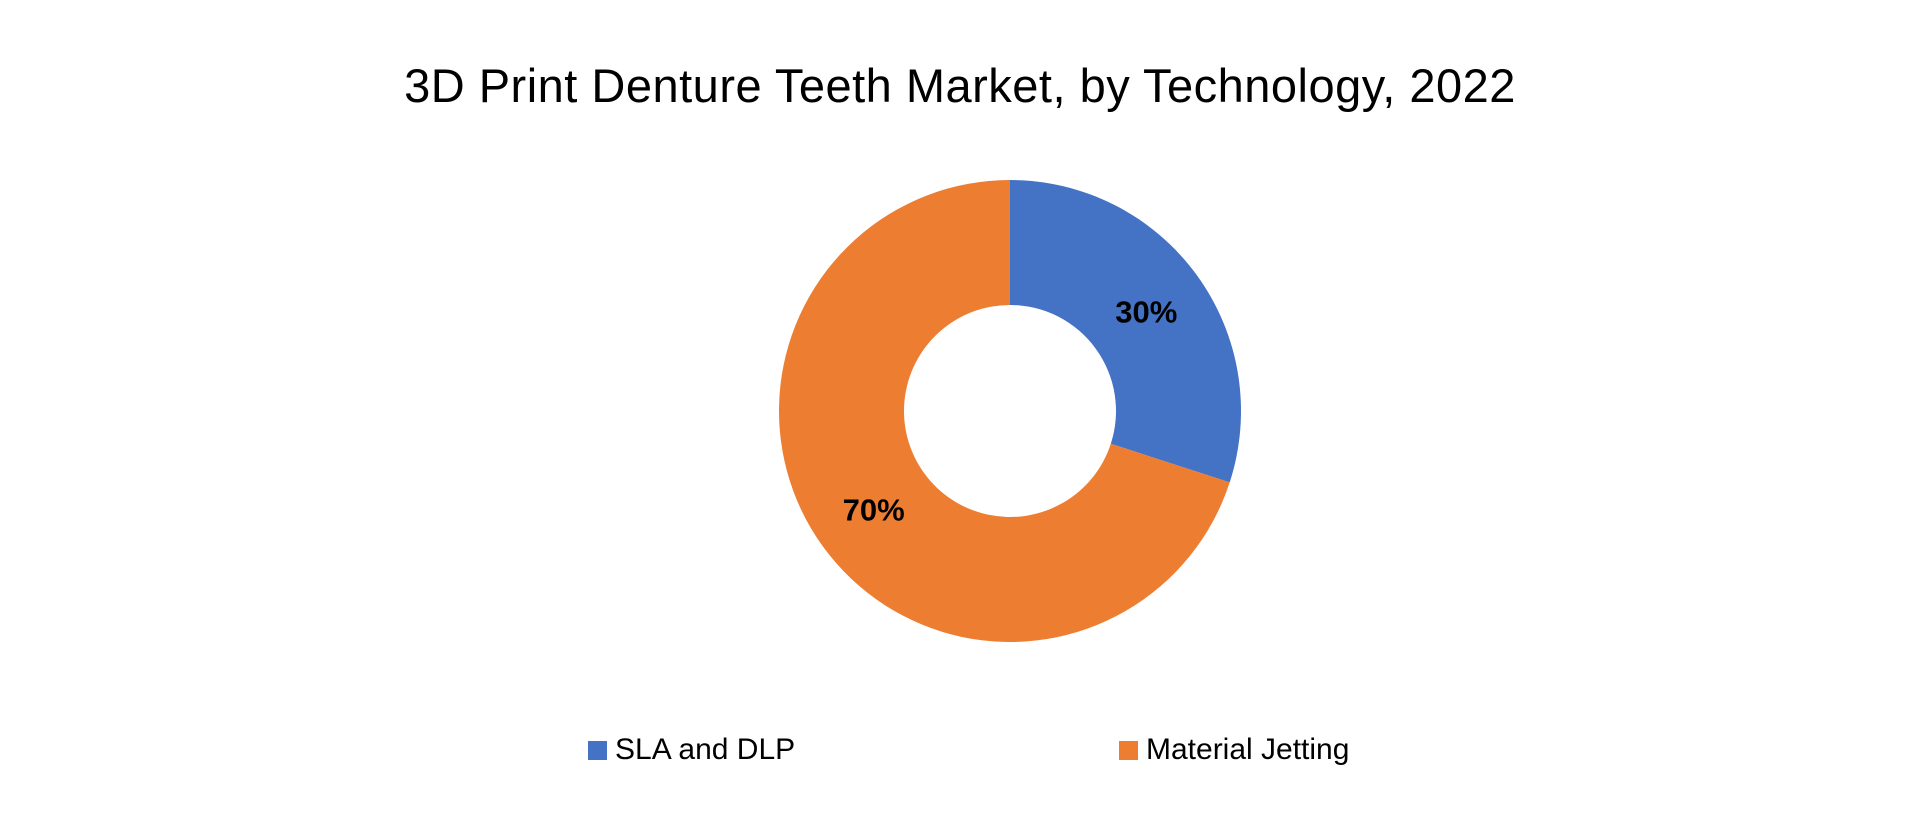 The width and height of the screenshot is (1920, 818). What do you see at coordinates (1146, 312) in the screenshot?
I see `slice-data-label-sla-and-dlp: 30%` at bounding box center [1146, 312].